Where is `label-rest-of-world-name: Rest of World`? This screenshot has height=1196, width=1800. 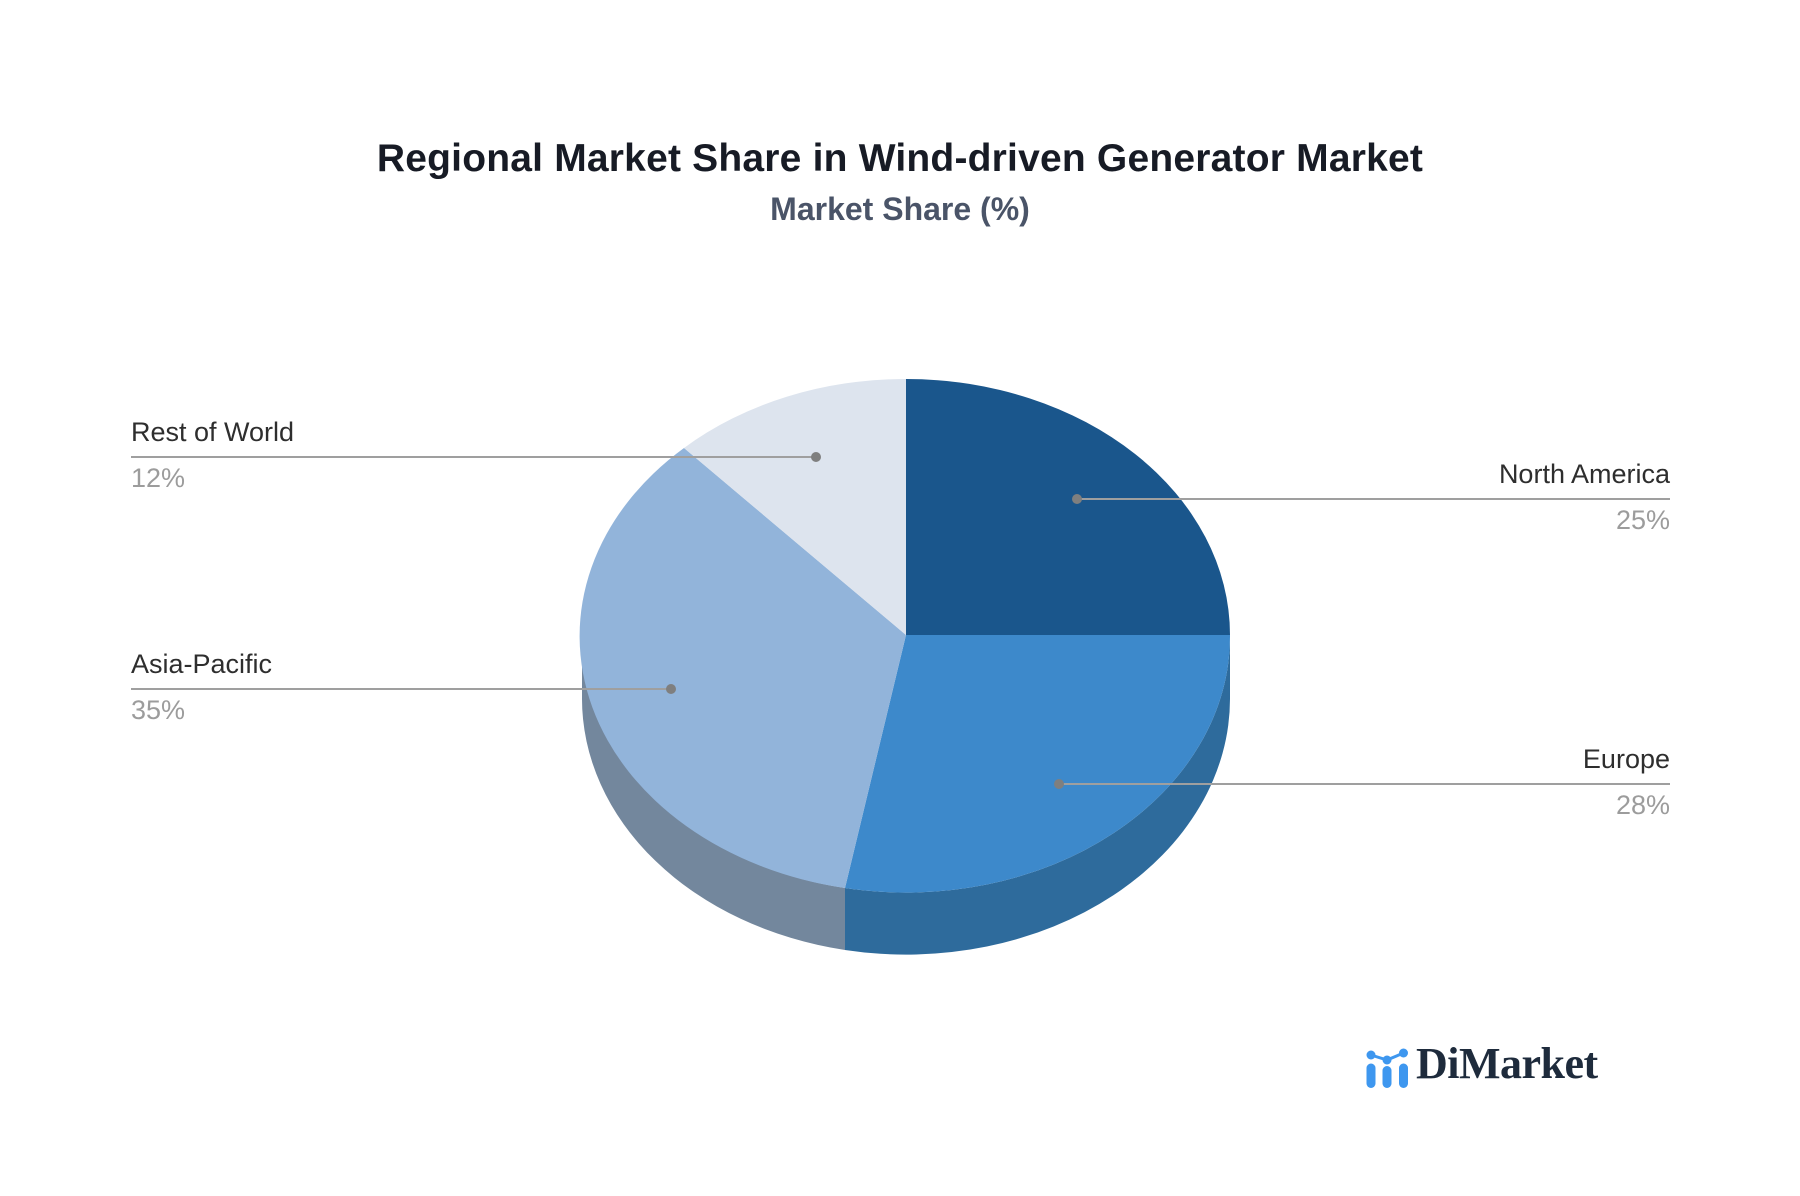
label-rest-of-world-name: Rest of World is located at coordinates (213, 432).